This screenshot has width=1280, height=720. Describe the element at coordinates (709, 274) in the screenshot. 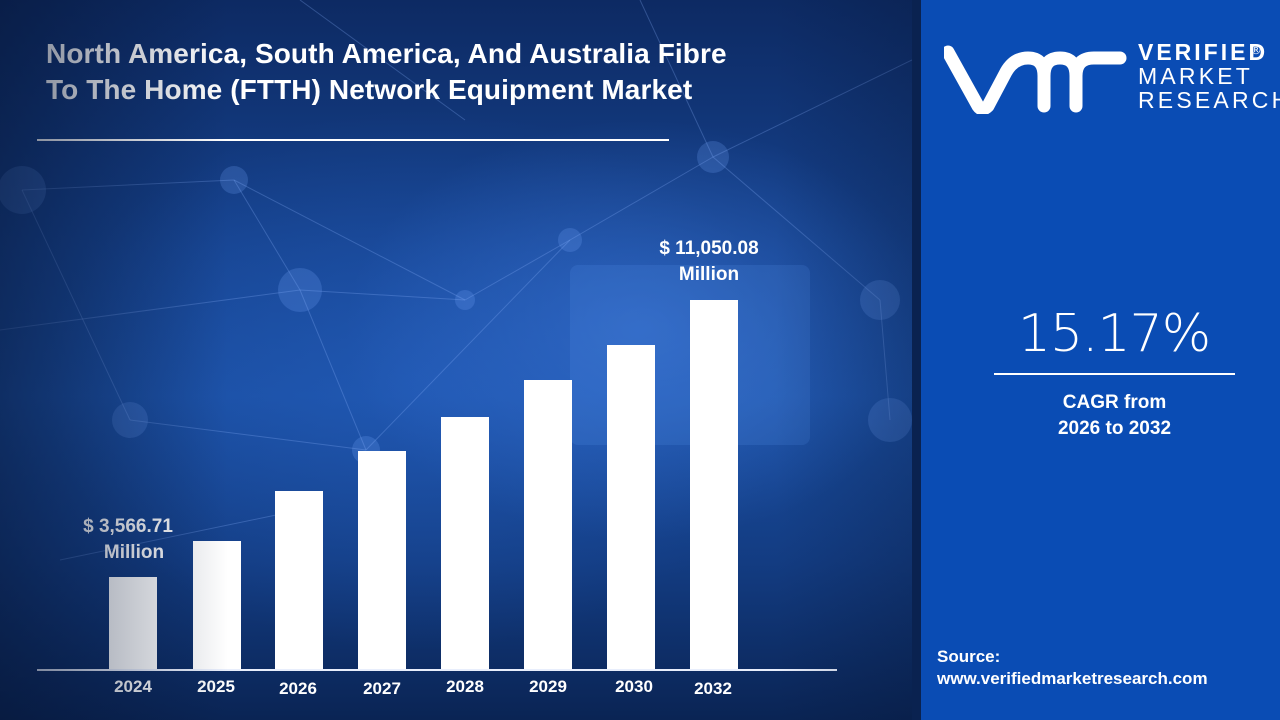

I see `end-value-unit: Million` at that location.